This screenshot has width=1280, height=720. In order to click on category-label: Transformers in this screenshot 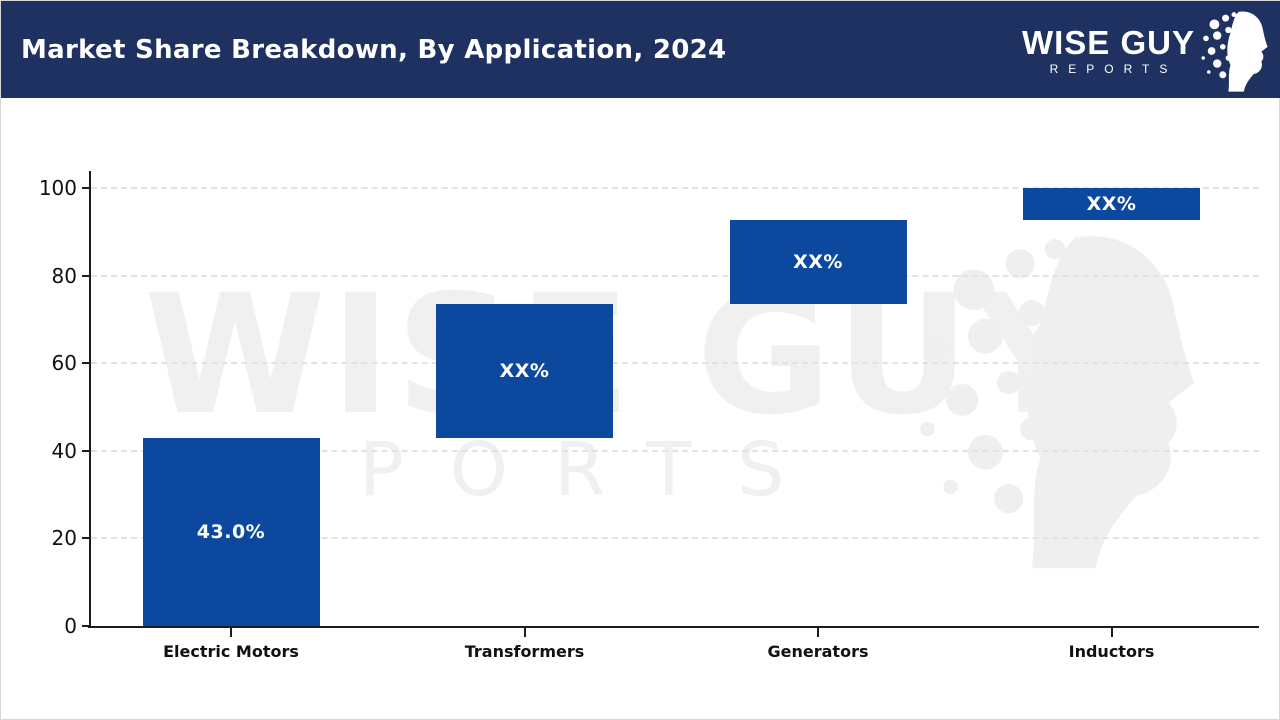, I will do `click(524, 651)`.